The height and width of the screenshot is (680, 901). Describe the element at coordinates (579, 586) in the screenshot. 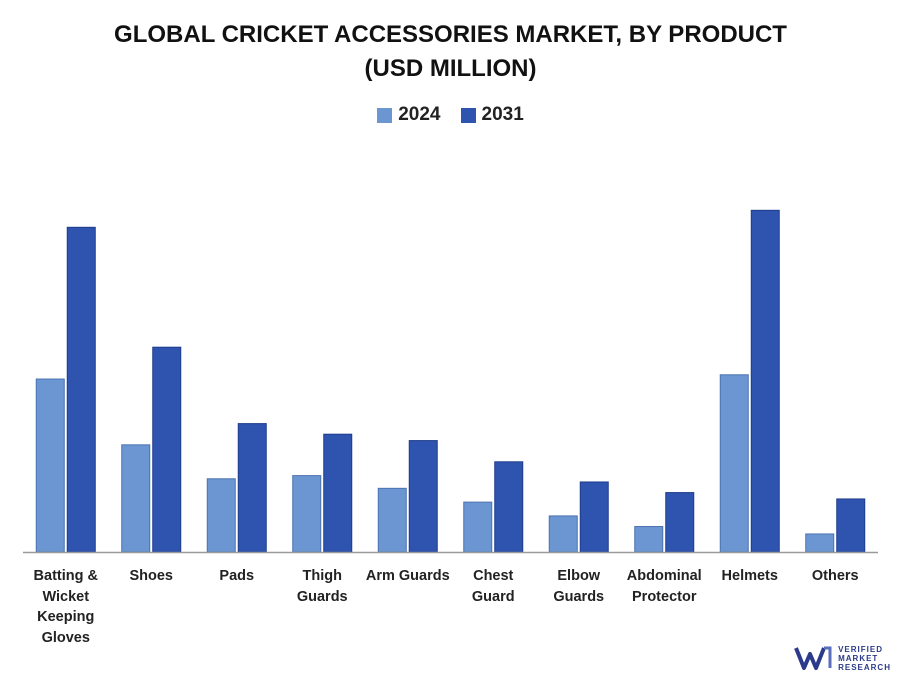

I see `category-label-6: Elbow Guards` at that location.